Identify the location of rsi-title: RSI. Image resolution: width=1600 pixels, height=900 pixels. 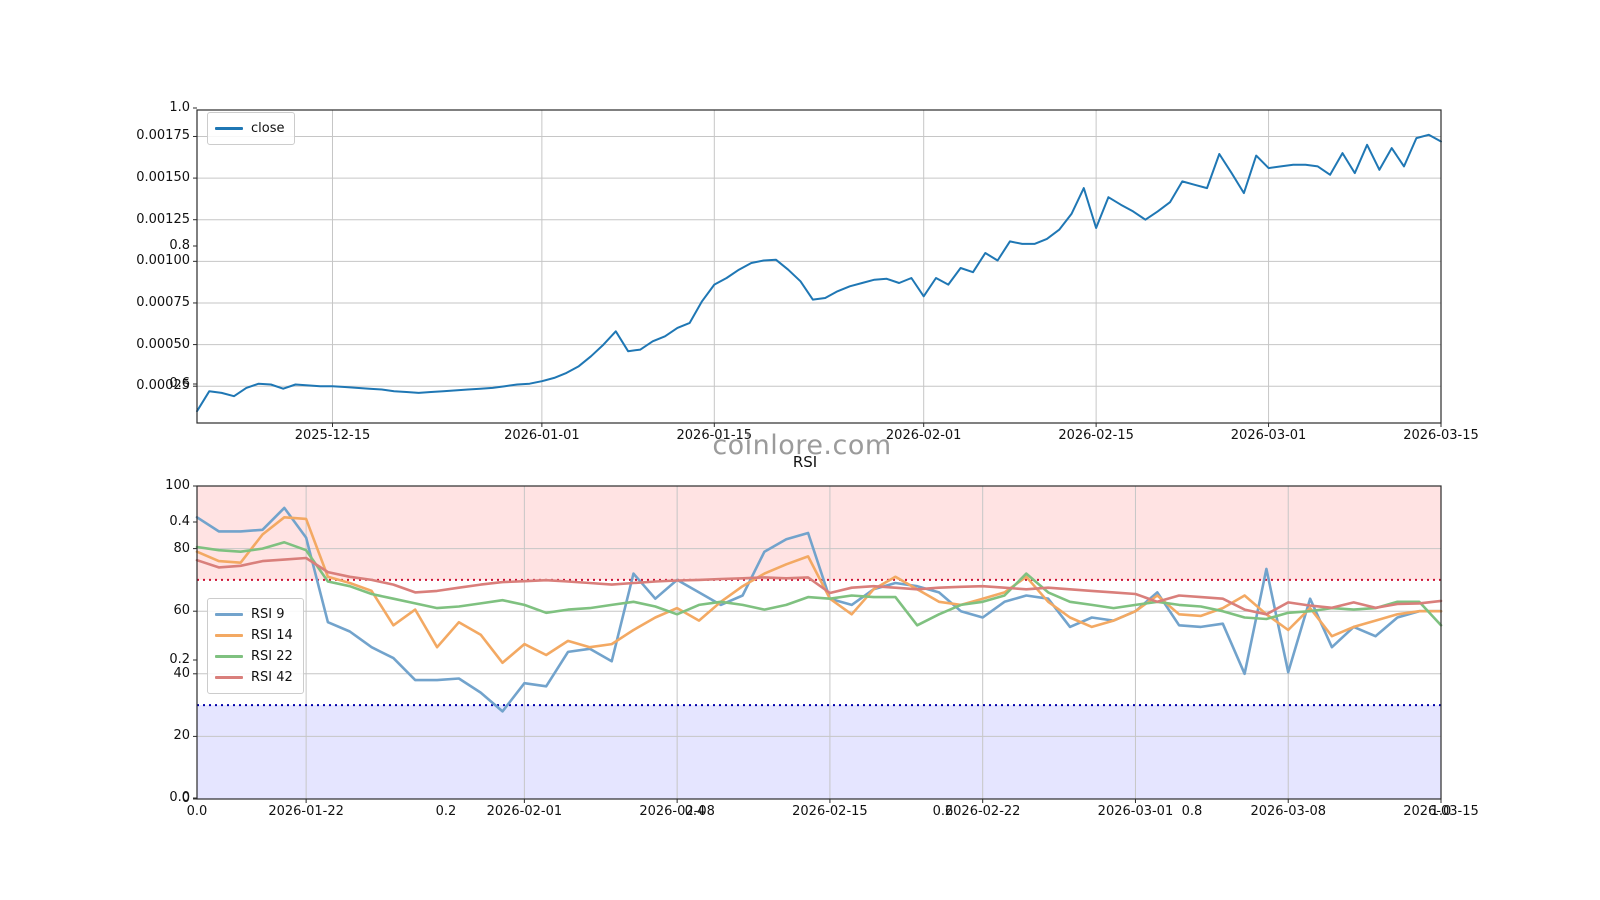
(805, 462).